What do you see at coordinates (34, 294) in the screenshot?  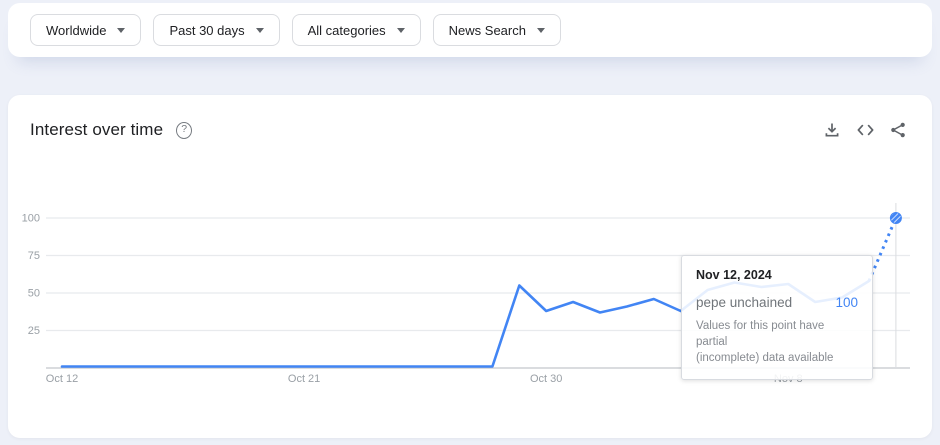 I see `y-tick-label: 50` at bounding box center [34, 294].